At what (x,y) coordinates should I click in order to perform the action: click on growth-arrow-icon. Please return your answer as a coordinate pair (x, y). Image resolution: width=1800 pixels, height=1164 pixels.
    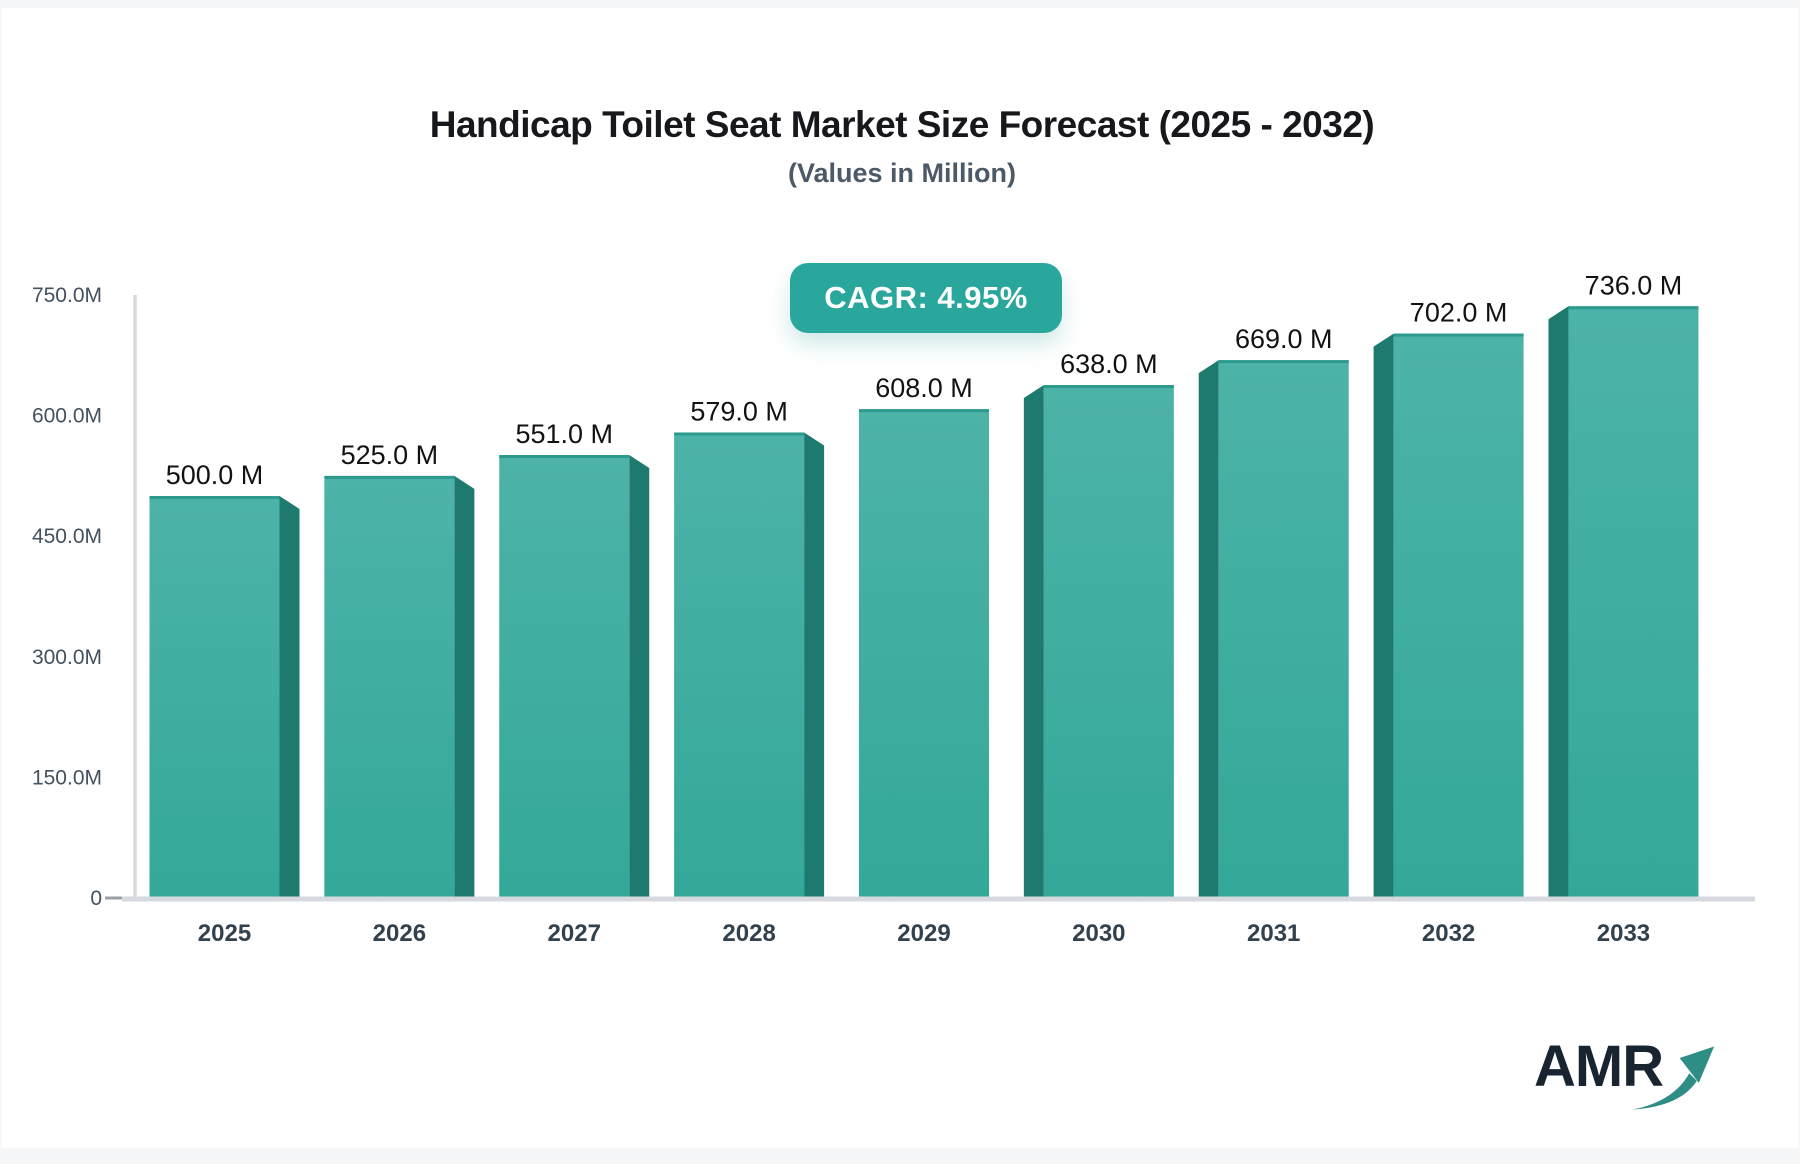
    Looking at the image, I should click on (1673, 1078).